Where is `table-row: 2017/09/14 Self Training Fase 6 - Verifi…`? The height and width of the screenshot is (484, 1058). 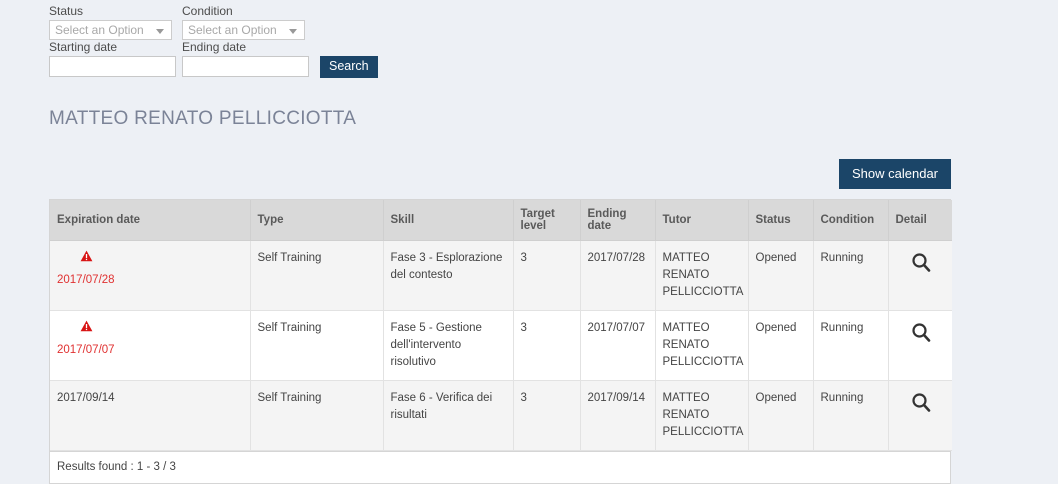
table-row: 2017/09/14 Self Training Fase 6 - Verifi… is located at coordinates (501, 415).